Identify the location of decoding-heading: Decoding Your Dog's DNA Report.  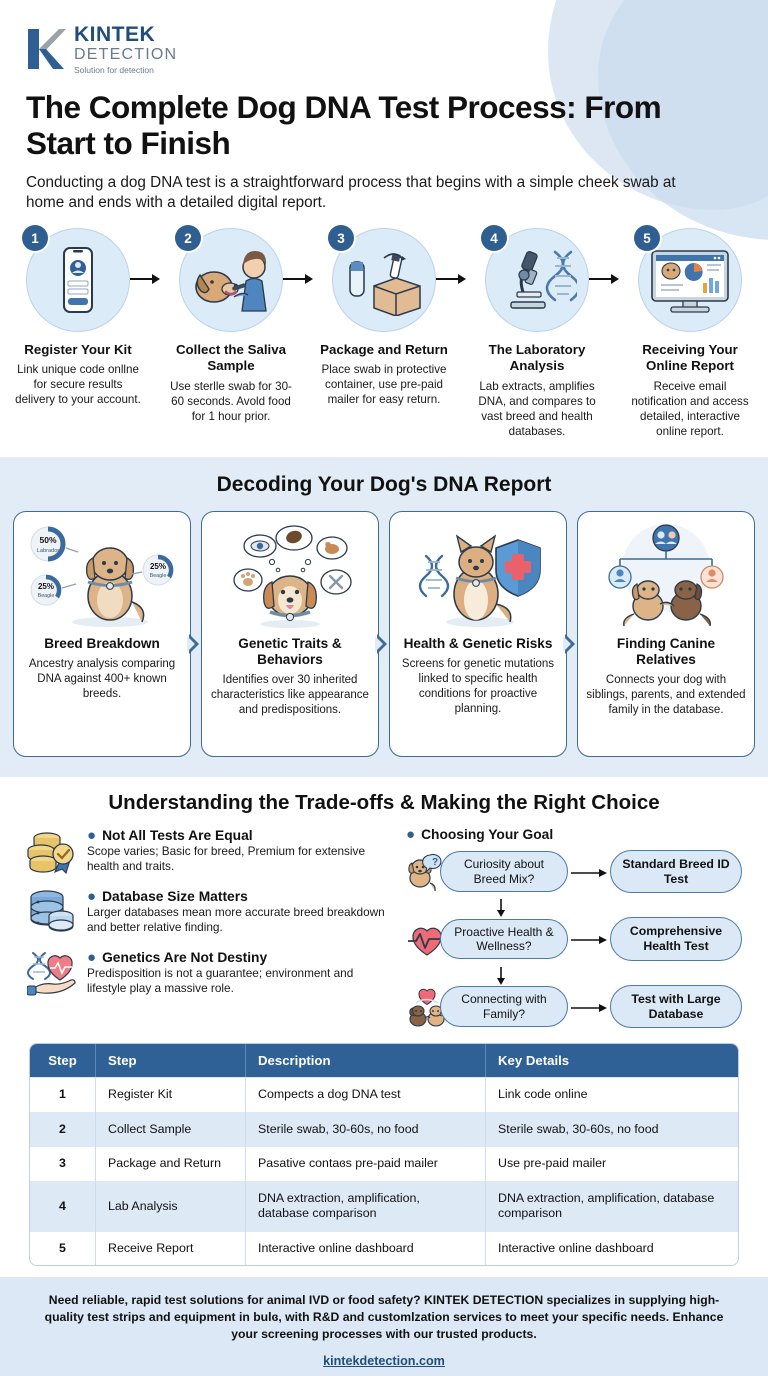
(384, 484).